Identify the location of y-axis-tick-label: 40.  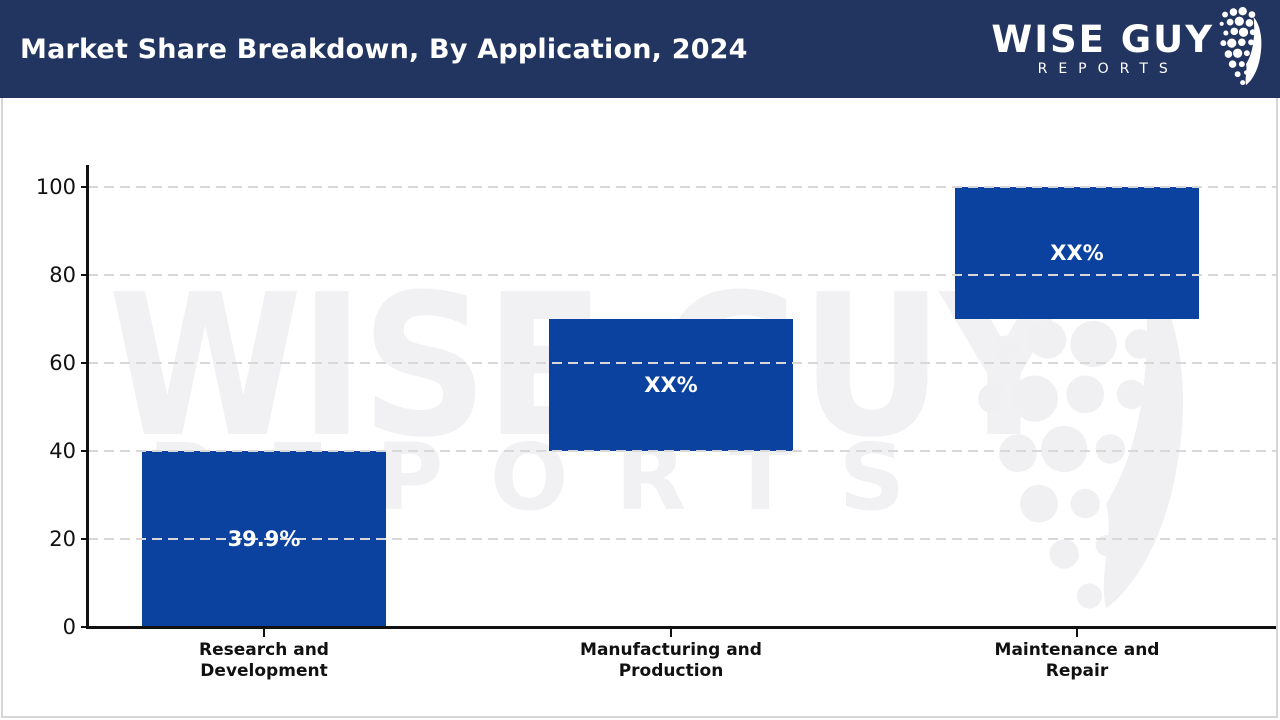
(62, 450).